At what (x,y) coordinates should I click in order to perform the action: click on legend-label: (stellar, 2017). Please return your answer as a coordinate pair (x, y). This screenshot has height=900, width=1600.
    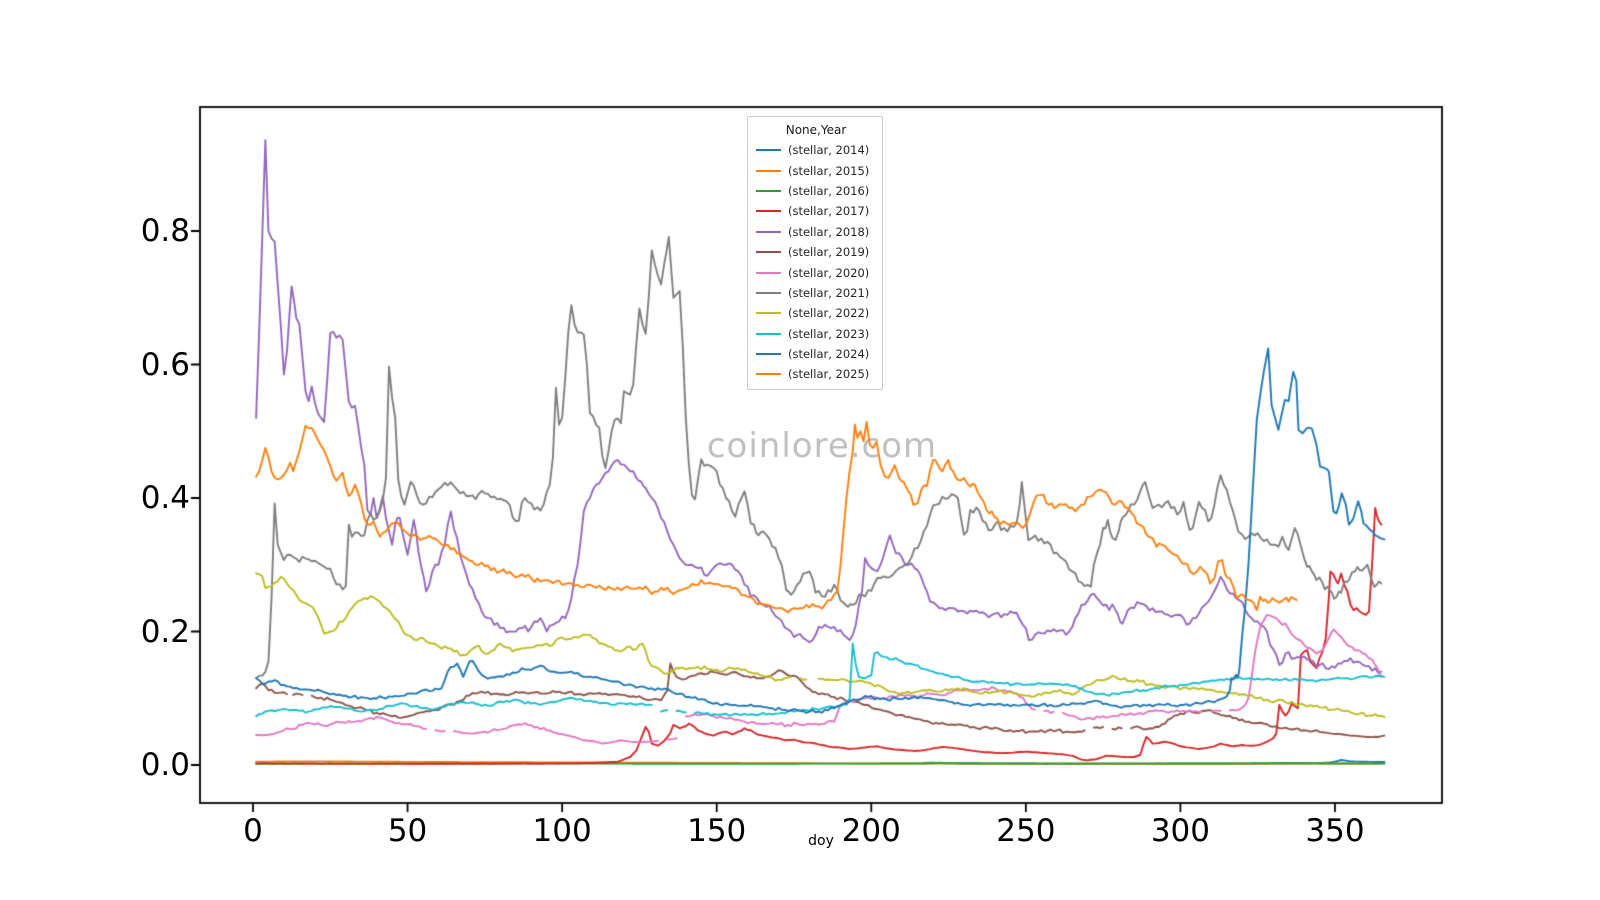
    Looking at the image, I should click on (829, 211).